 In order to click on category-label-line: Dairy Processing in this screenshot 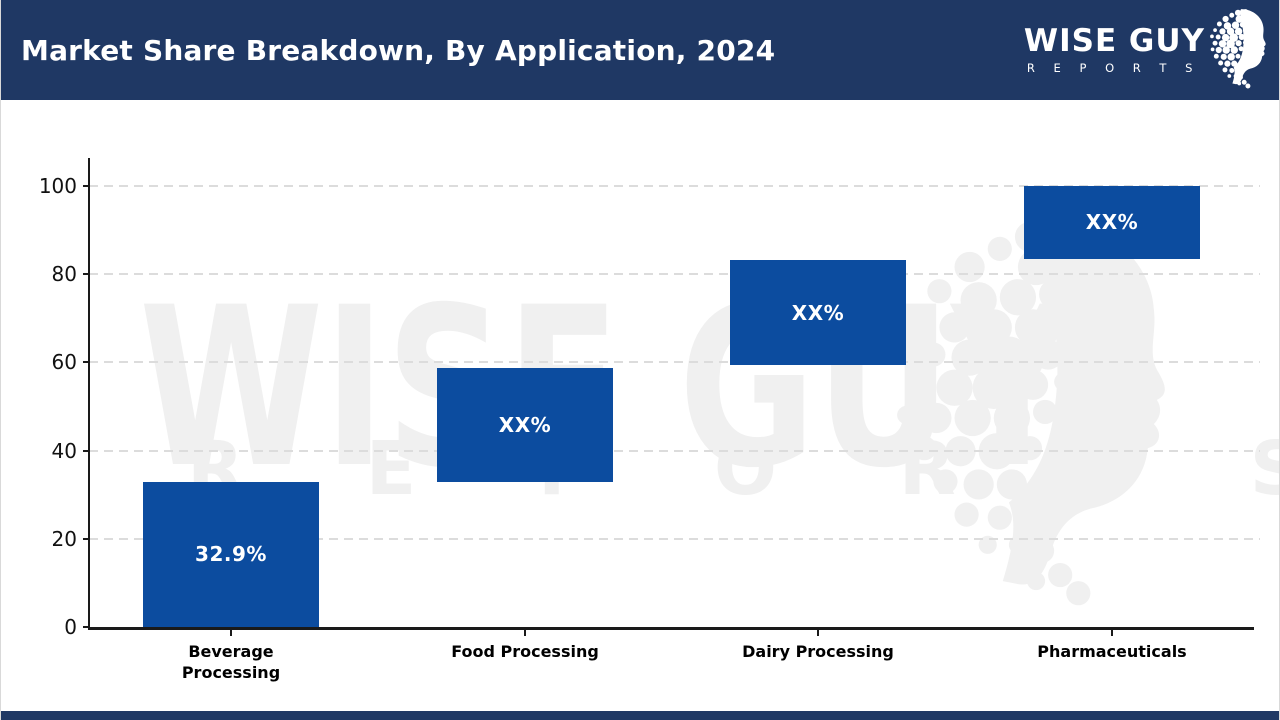, I will do `click(818, 651)`.